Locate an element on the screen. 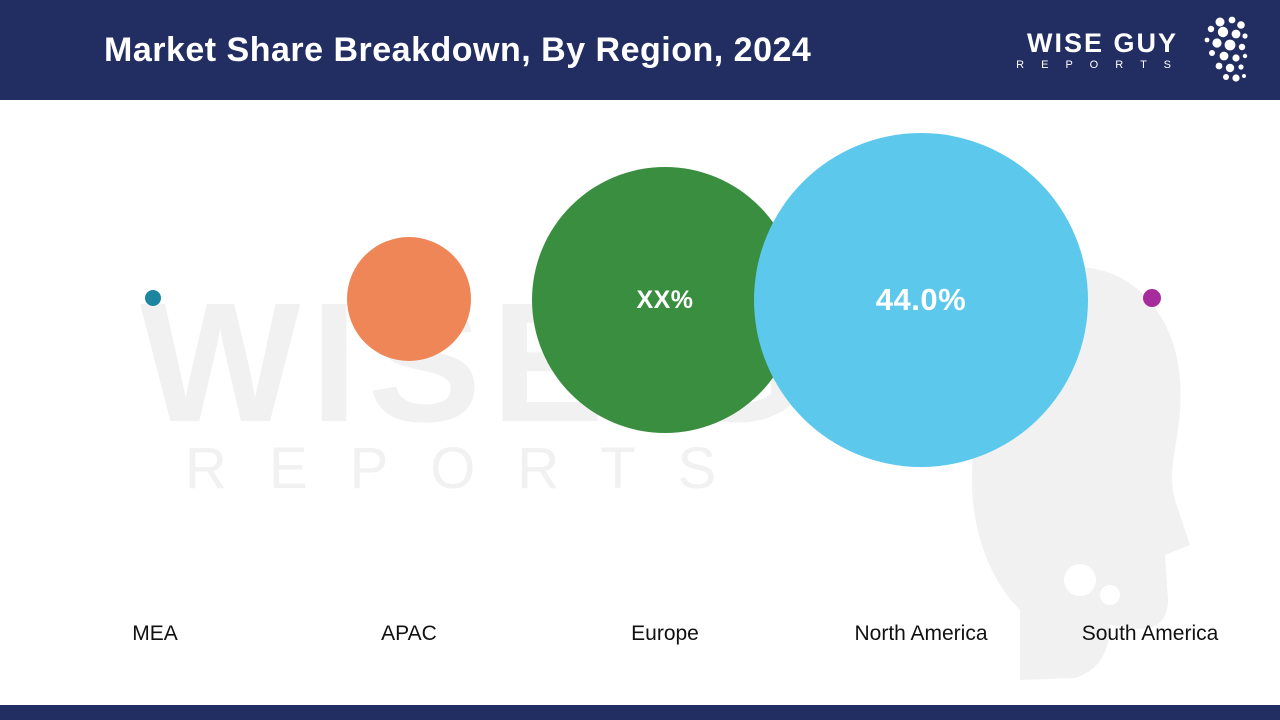  dotted-head-icon is located at coordinates (1226, 49).